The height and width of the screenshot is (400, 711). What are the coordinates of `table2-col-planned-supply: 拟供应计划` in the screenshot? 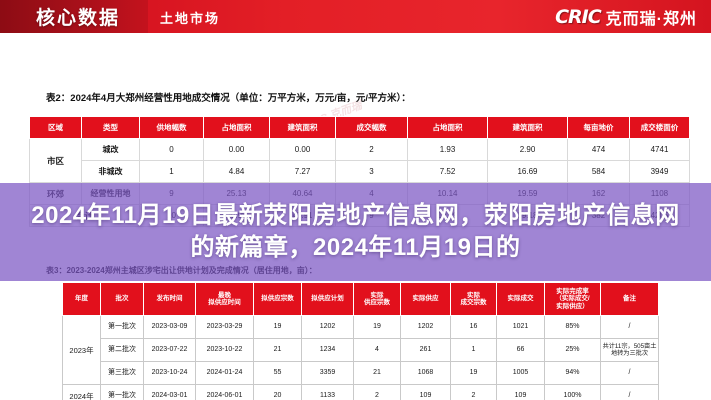 It's located at (327, 299).